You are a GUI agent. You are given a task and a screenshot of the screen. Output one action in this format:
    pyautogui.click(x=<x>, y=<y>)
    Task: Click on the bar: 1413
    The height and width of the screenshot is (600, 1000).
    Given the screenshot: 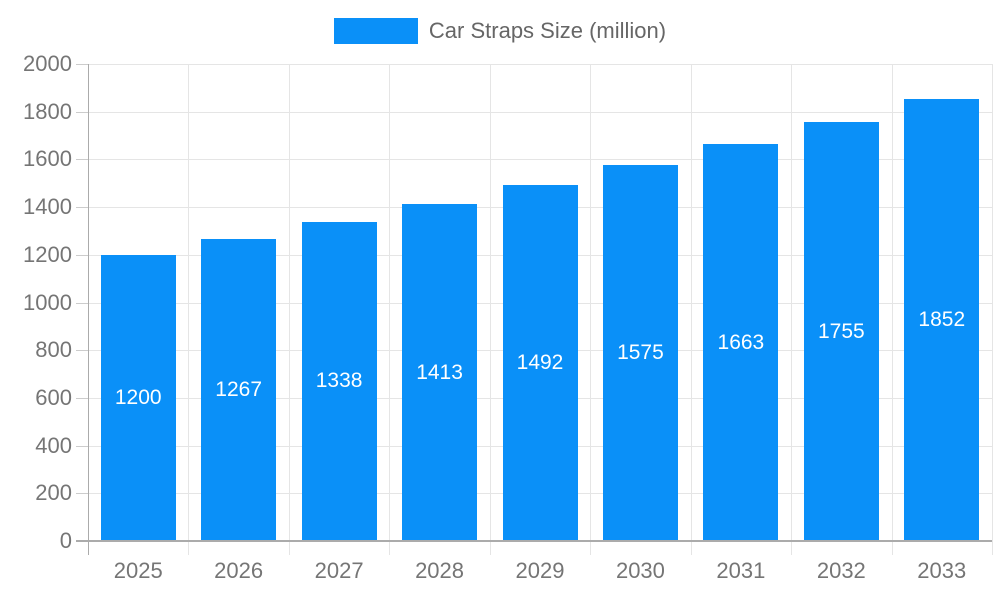 What is the action you would take?
    pyautogui.click(x=440, y=372)
    